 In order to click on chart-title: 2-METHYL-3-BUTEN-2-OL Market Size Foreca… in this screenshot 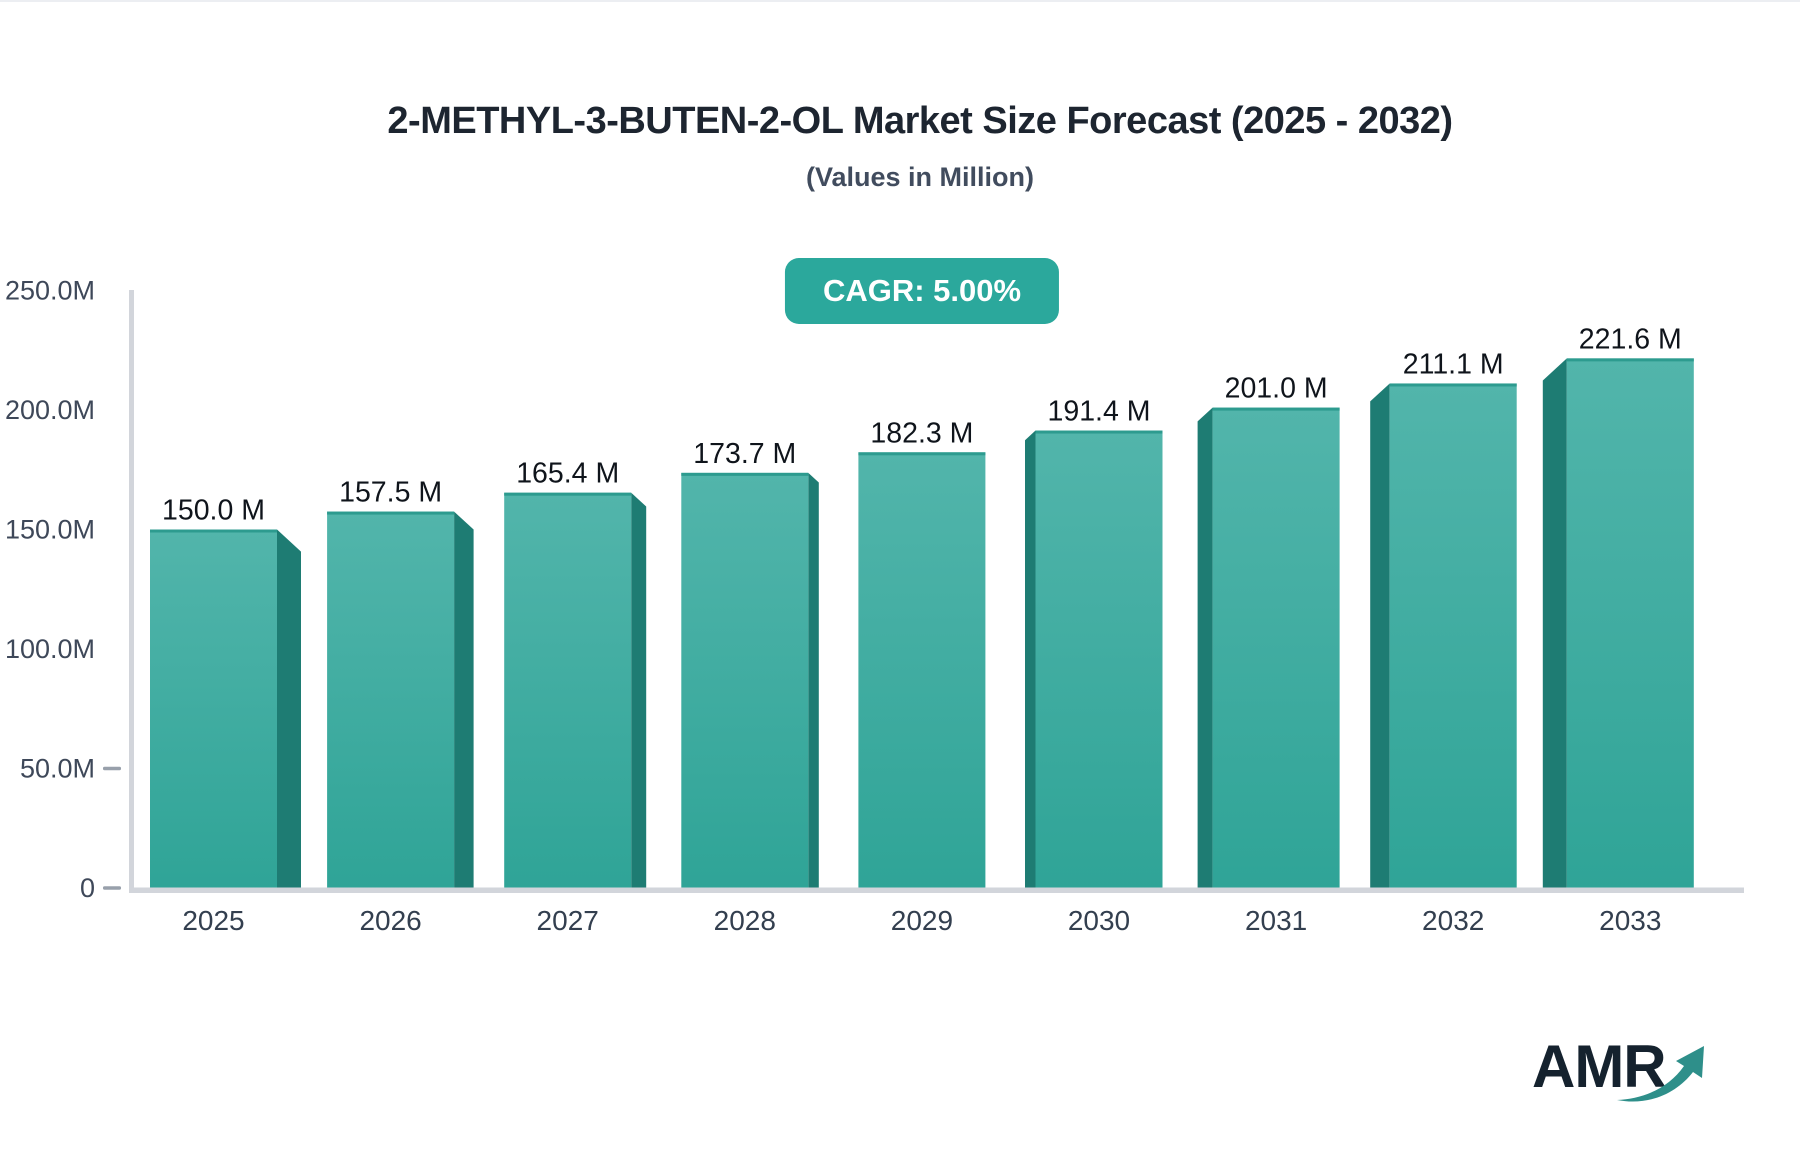, I will do `click(920, 121)`.